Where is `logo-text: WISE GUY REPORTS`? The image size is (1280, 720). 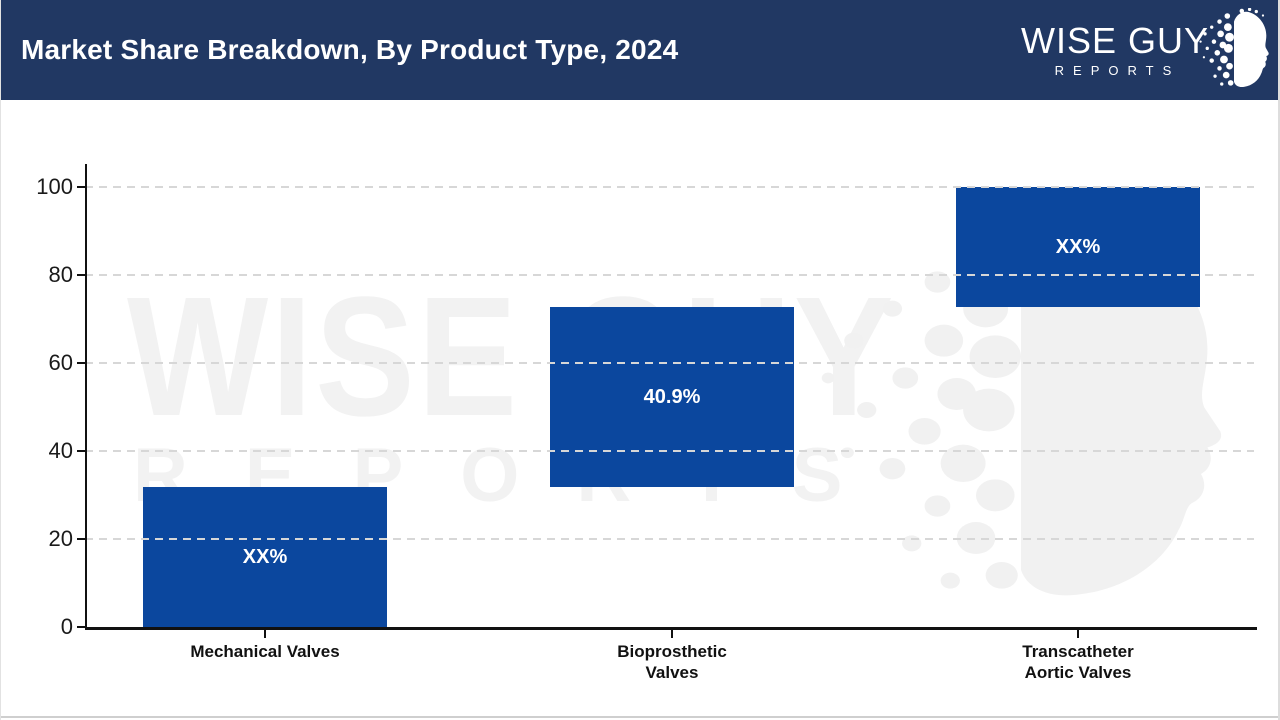 logo-text: WISE GUY REPORTS is located at coordinates (1114, 48).